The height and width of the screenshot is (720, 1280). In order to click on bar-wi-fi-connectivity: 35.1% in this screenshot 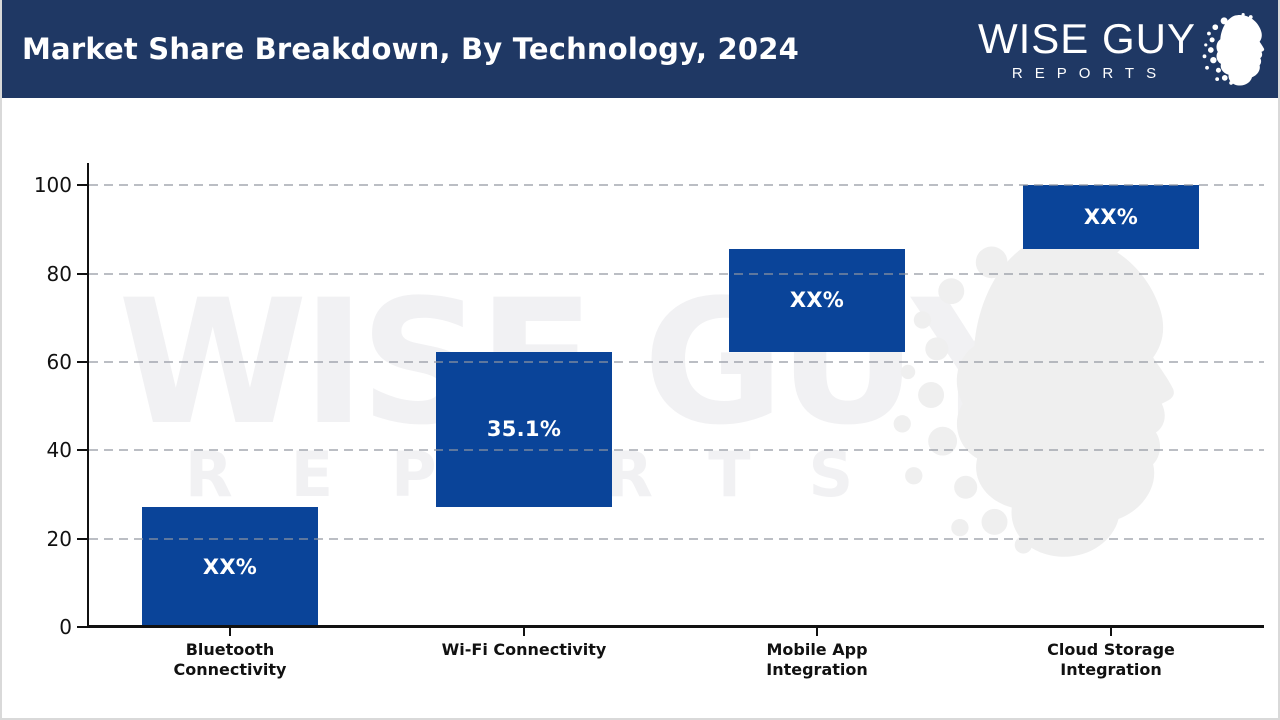, I will do `click(524, 429)`.